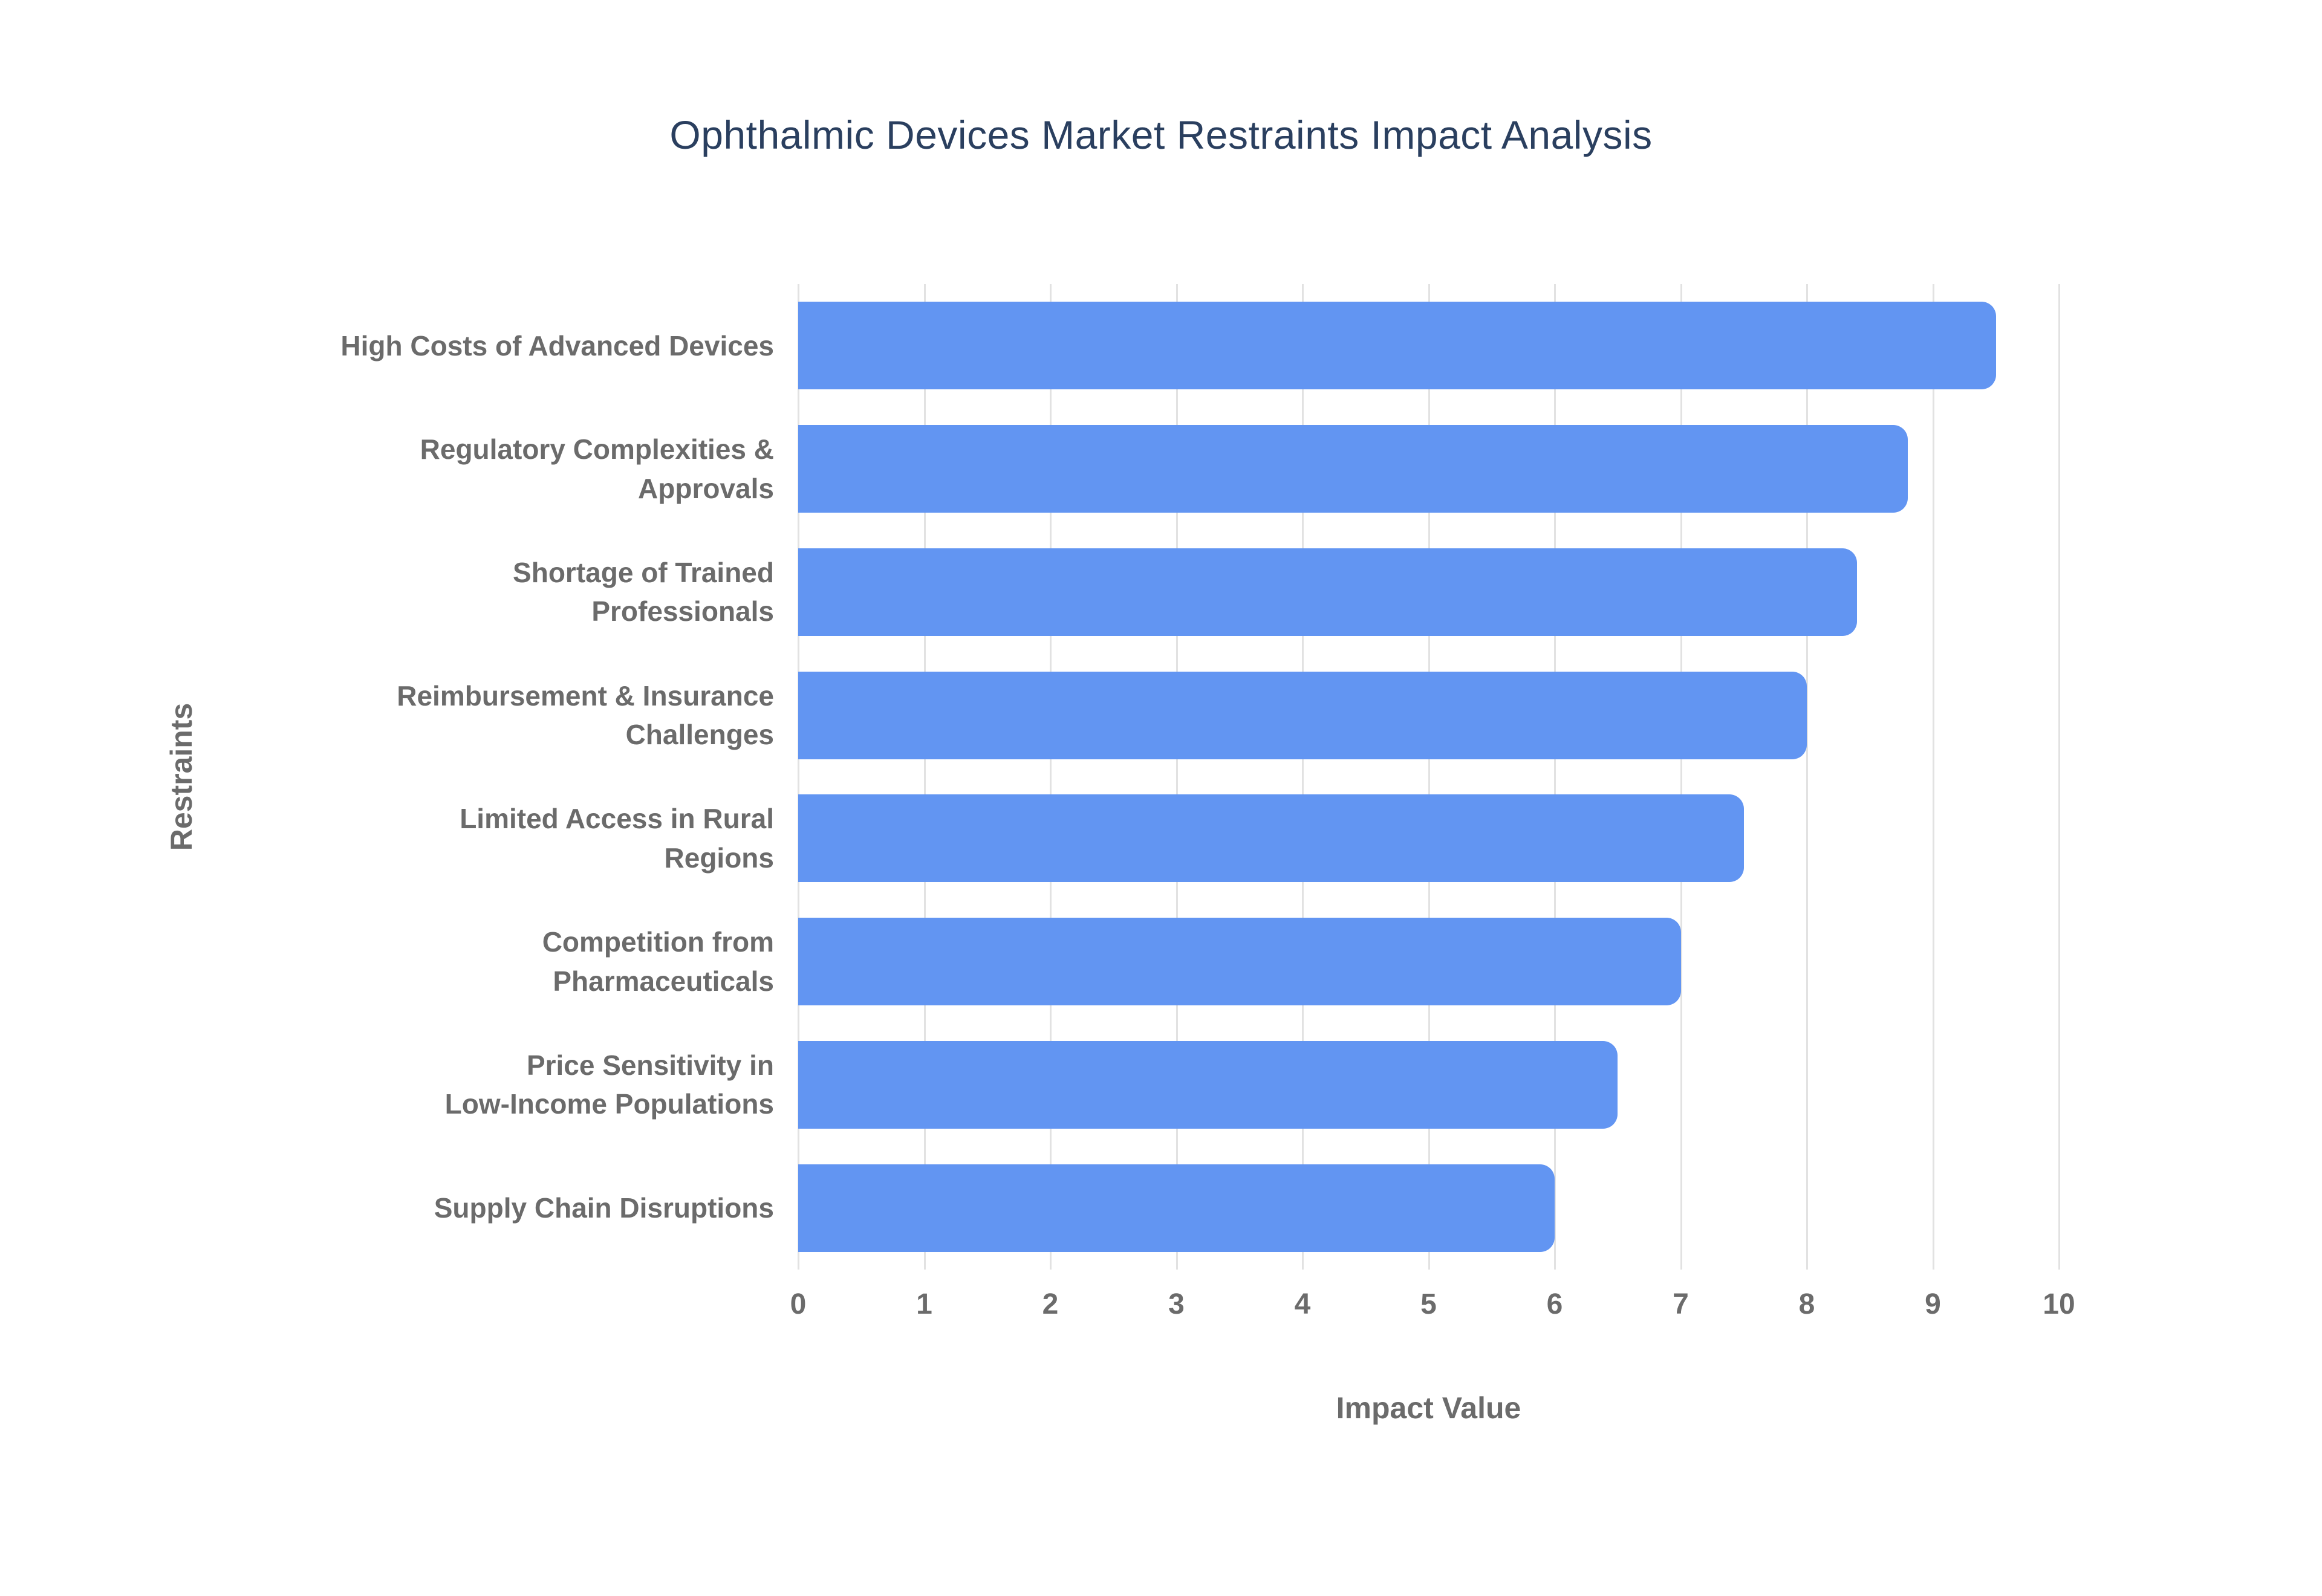 The image size is (2322, 1596). I want to click on x-tick-label: 7, so click(1681, 1304).